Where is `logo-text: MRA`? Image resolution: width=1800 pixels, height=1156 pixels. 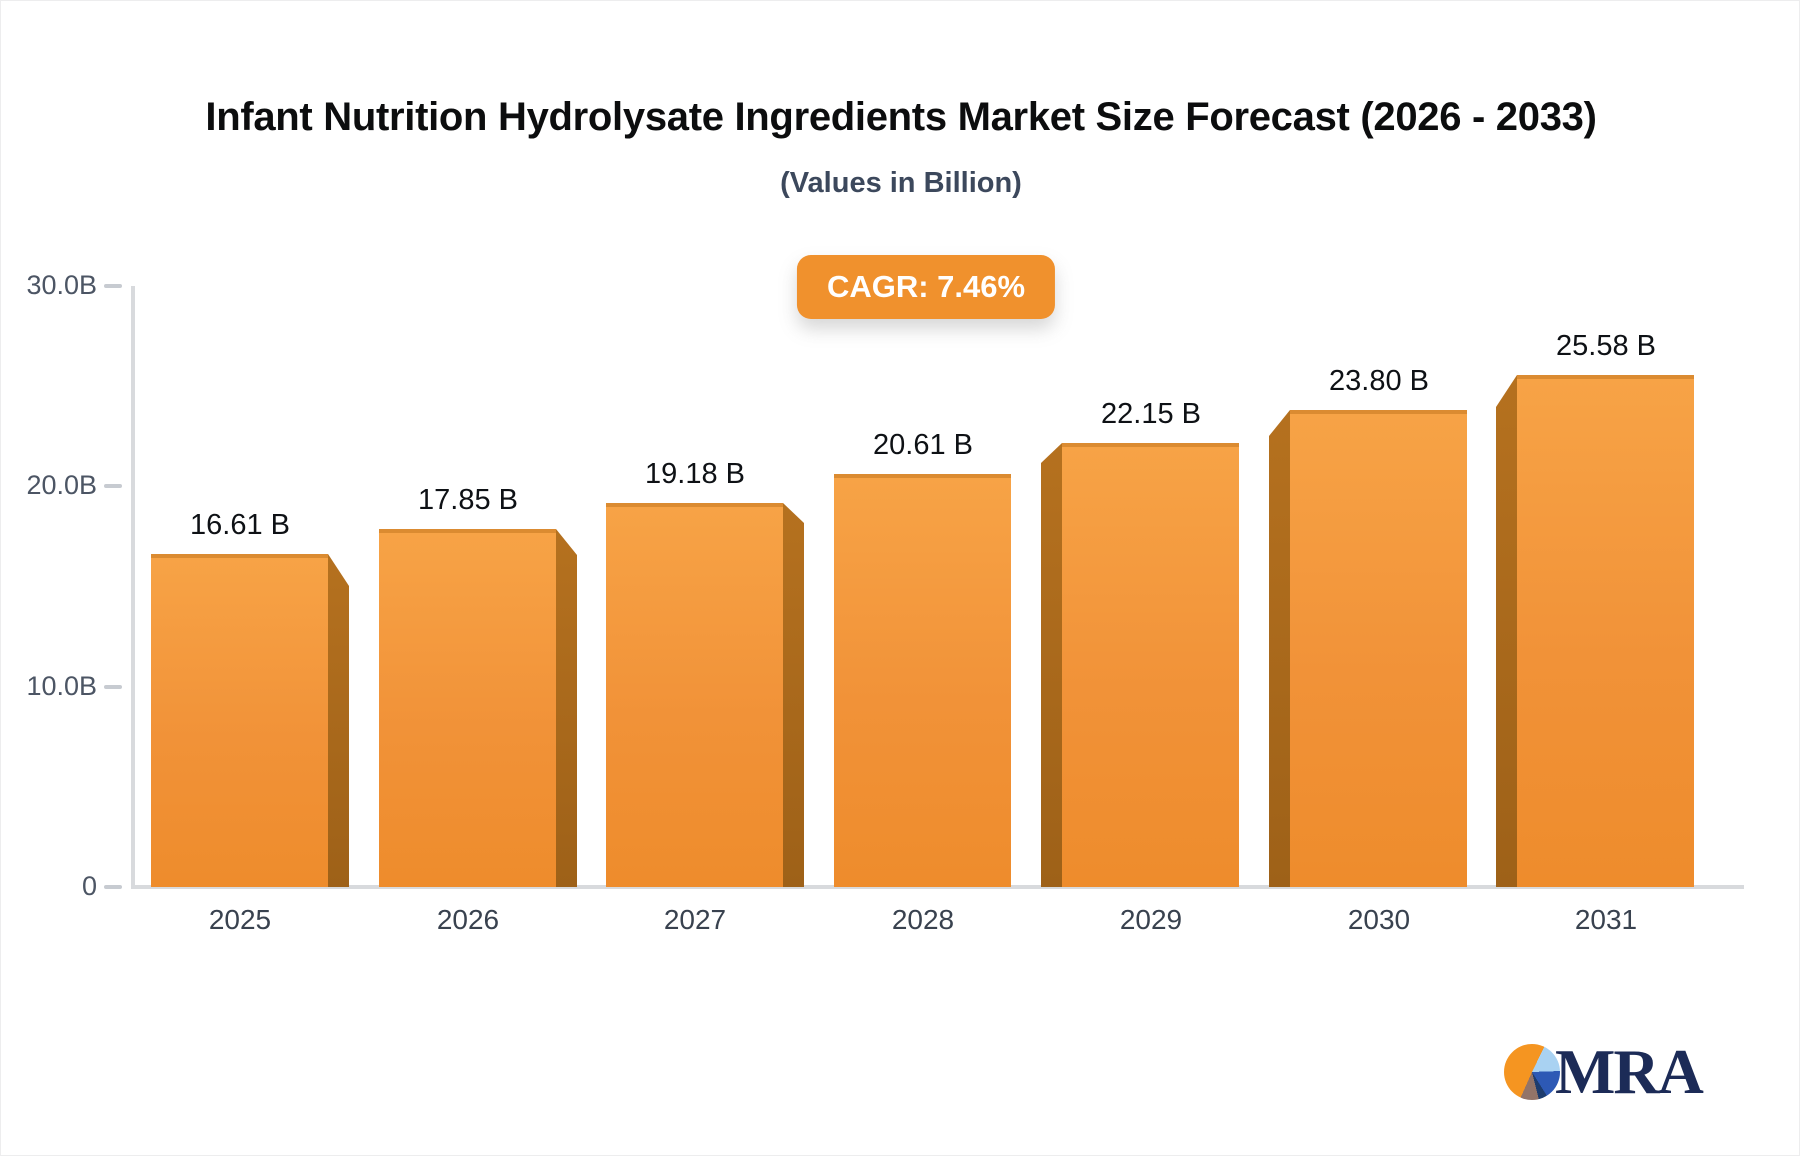 logo-text: MRA is located at coordinates (1629, 1071).